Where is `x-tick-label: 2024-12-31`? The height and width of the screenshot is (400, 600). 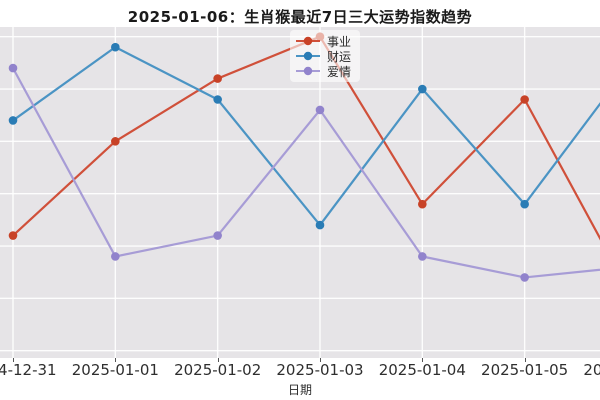 x-tick-label: 2024-12-31 is located at coordinates (28, 370).